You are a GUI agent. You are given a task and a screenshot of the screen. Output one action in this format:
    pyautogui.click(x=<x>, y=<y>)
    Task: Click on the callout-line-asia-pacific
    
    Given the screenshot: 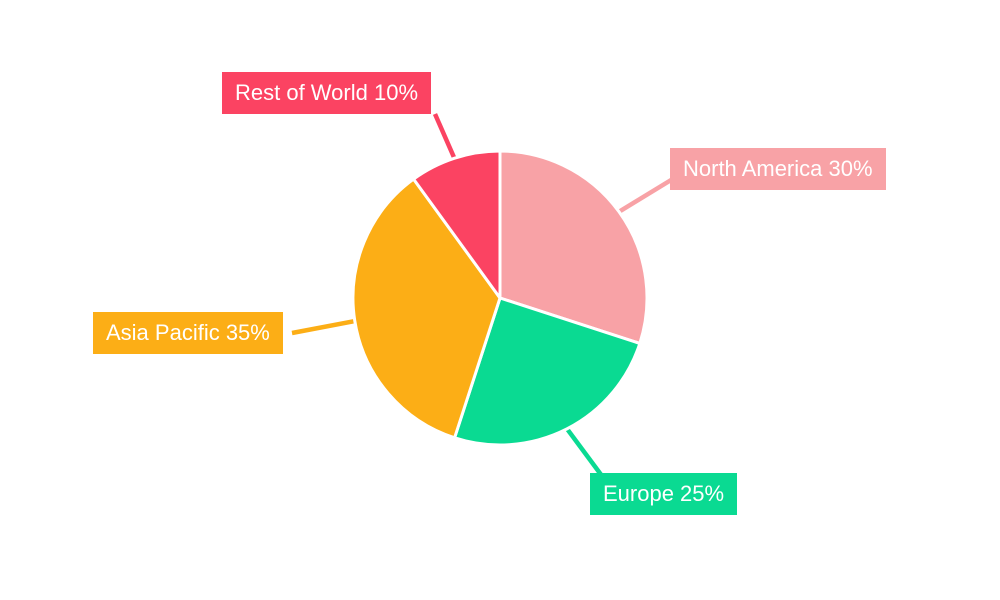 What is the action you would take?
    pyautogui.click(x=324, y=327)
    